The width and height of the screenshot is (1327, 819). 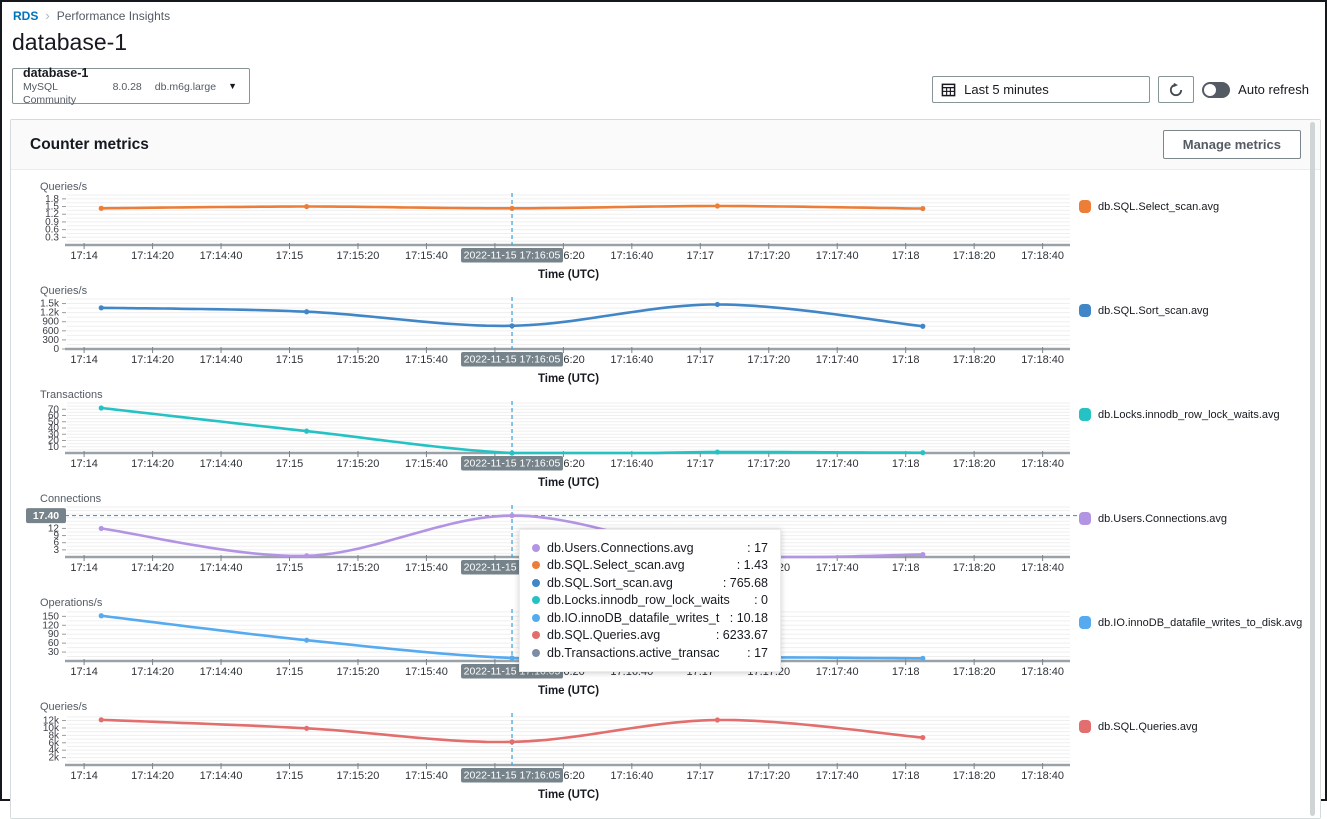 I want to click on manage-metrics-button: Manage metrics, so click(x=1231, y=144).